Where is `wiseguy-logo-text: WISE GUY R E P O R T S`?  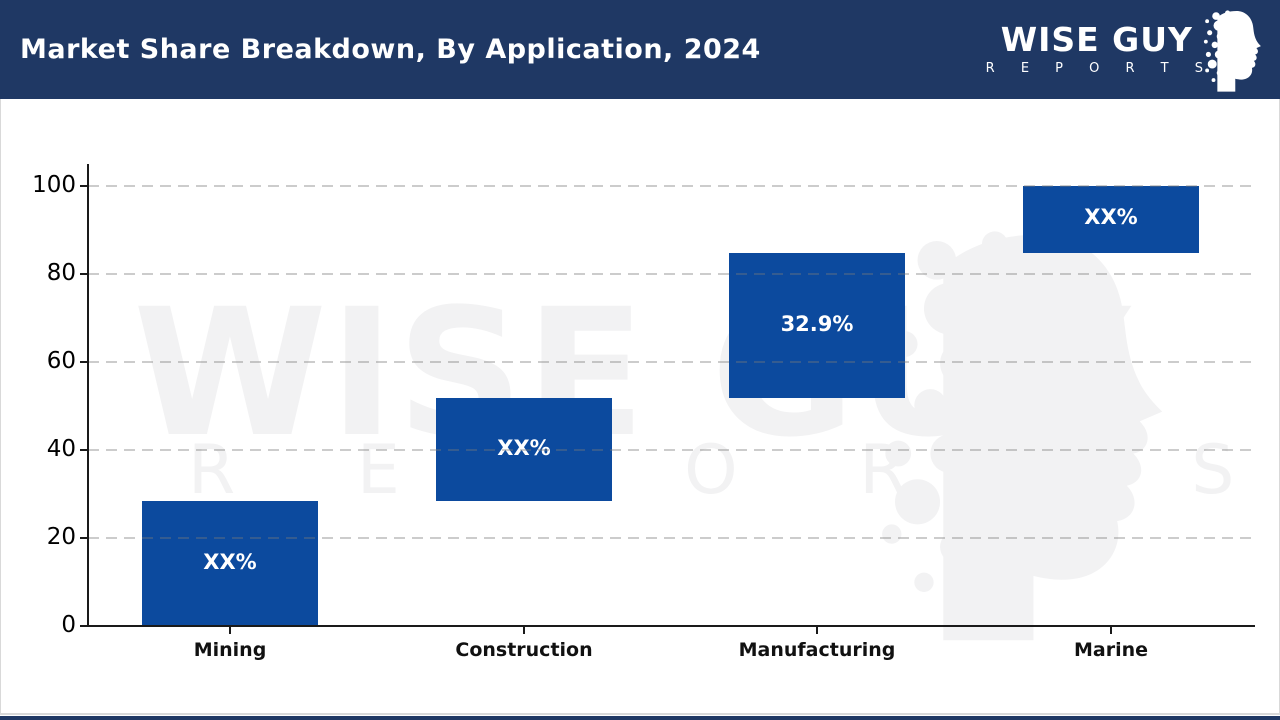 wiseguy-logo-text: WISE GUY R E P O R T S is located at coordinates (1097, 49).